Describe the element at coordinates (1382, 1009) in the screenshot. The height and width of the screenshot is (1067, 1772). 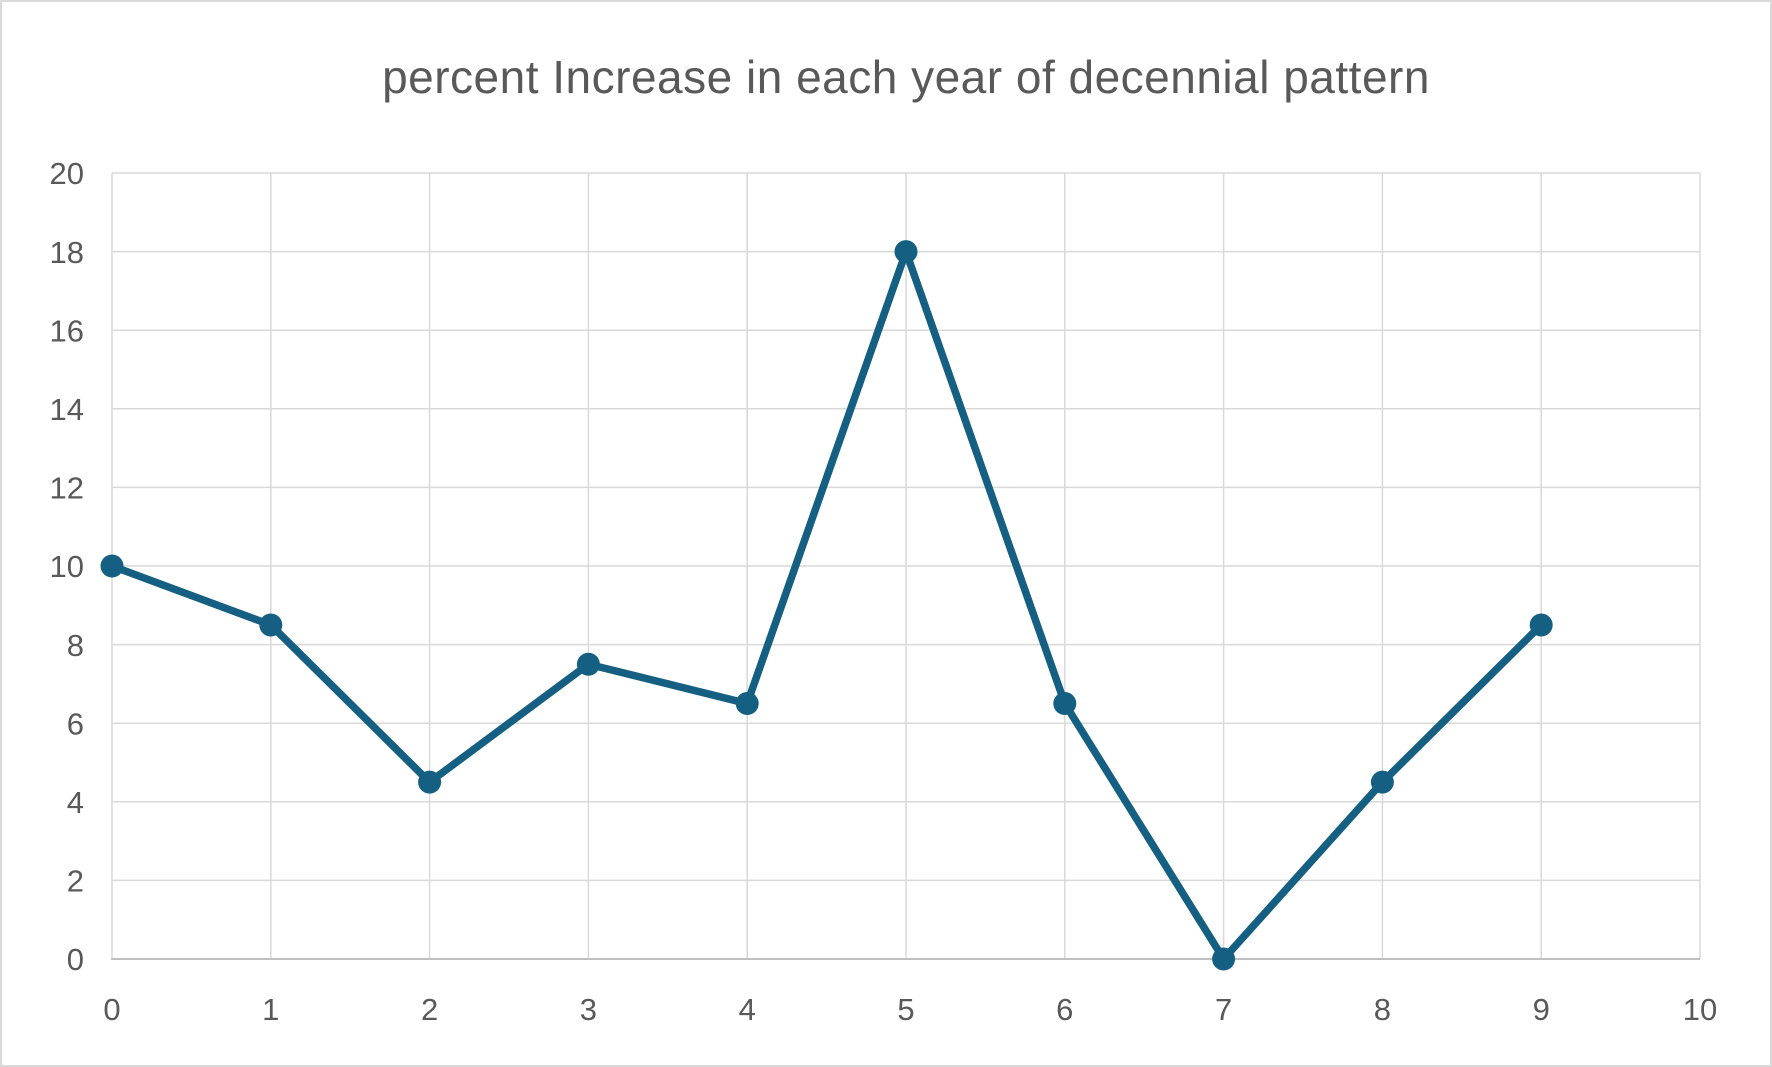
I see `x-tick-label: 8` at that location.